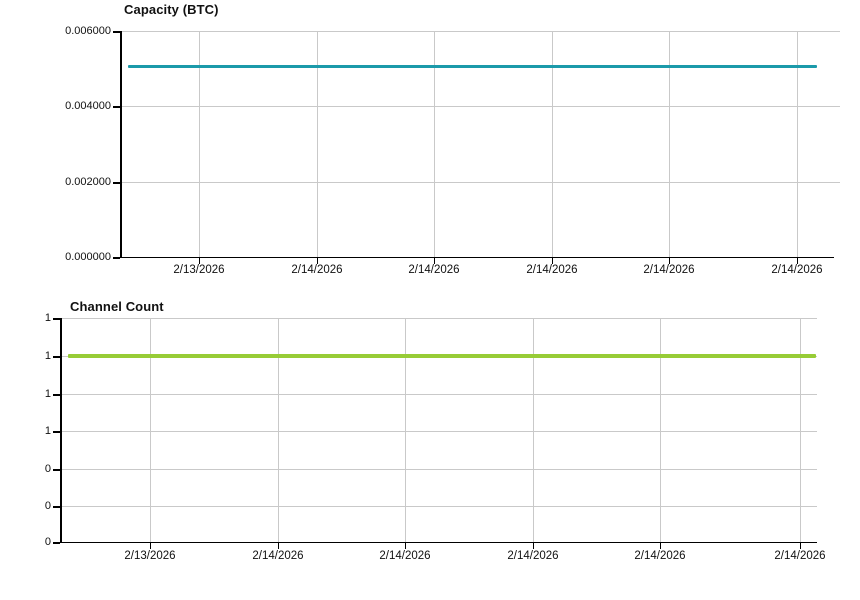 This screenshot has width=860, height=600. Describe the element at coordinates (442, 356) in the screenshot. I see `channel-count-series-line` at that location.